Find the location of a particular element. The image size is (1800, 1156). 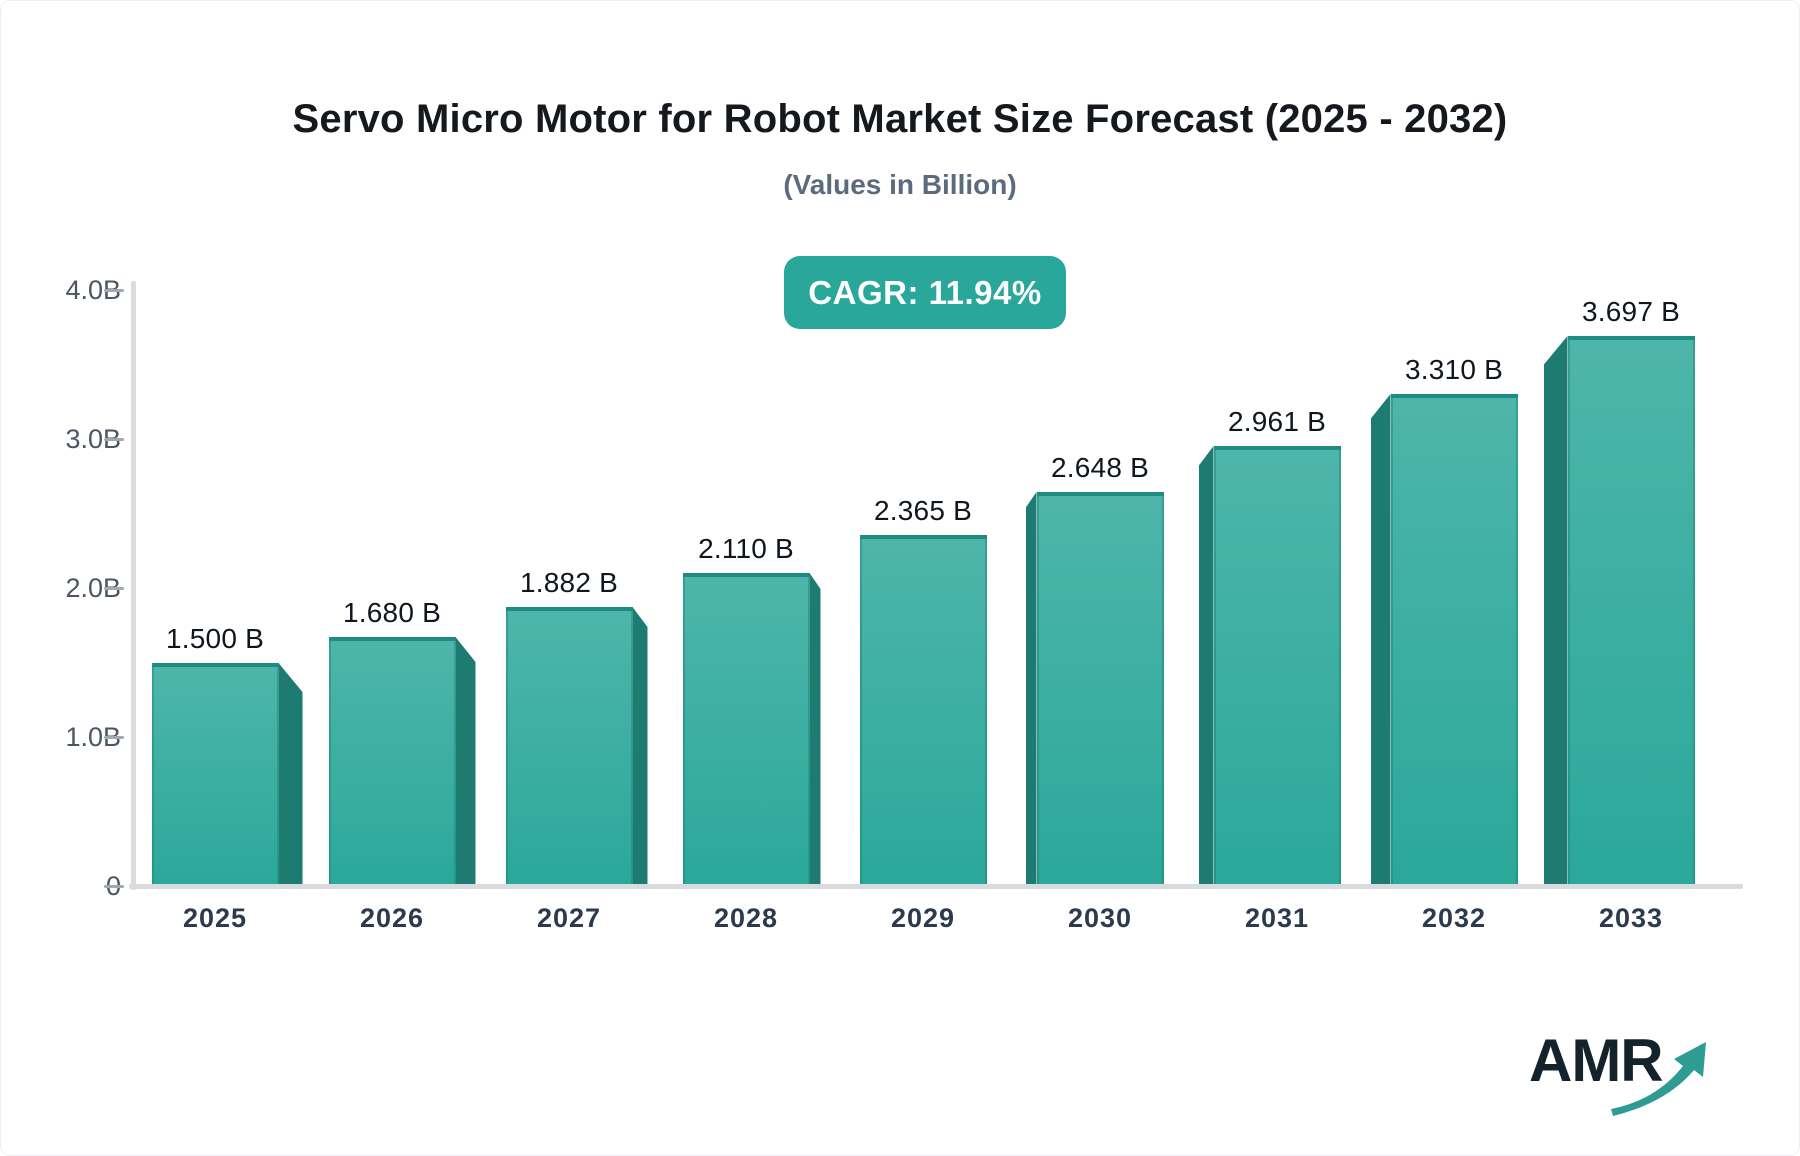

bar-2031: 2.961 B 2031 is located at coordinates (1269, 669).